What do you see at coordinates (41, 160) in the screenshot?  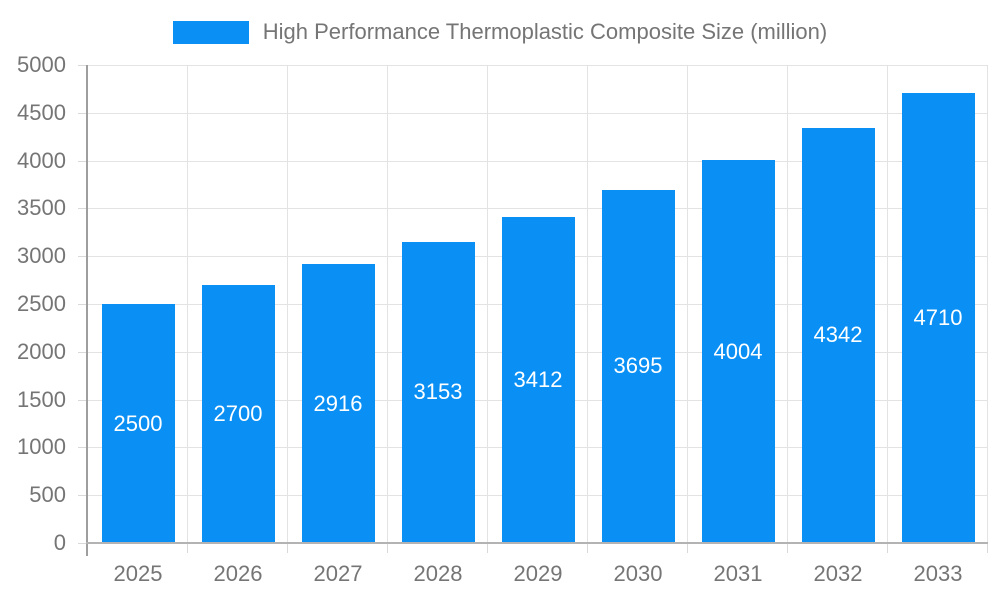 I see `y-axis-label: 4000` at bounding box center [41, 160].